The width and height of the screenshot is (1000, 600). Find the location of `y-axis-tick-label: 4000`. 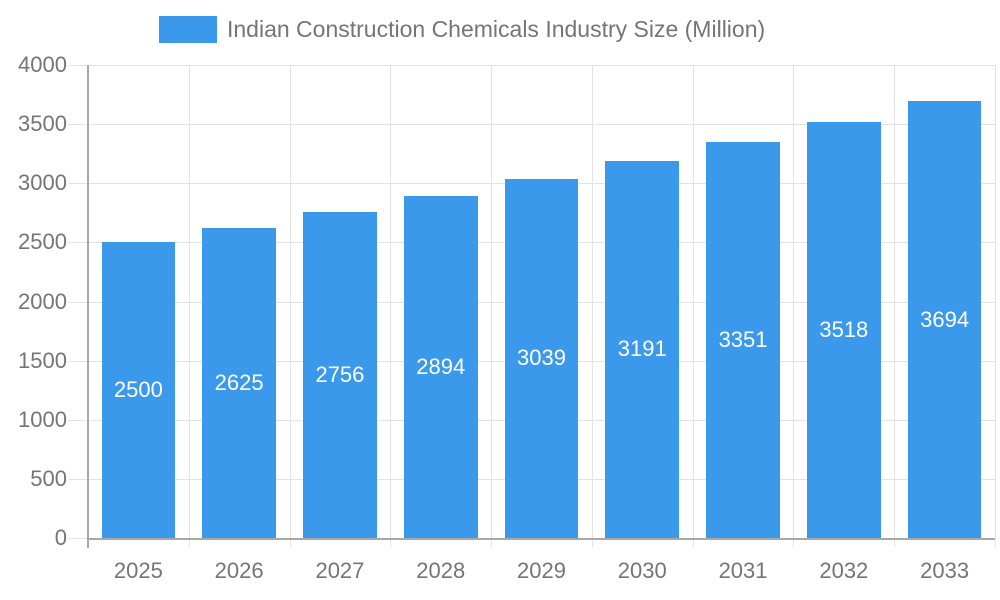

y-axis-tick-label: 4000 is located at coordinates (42, 64).